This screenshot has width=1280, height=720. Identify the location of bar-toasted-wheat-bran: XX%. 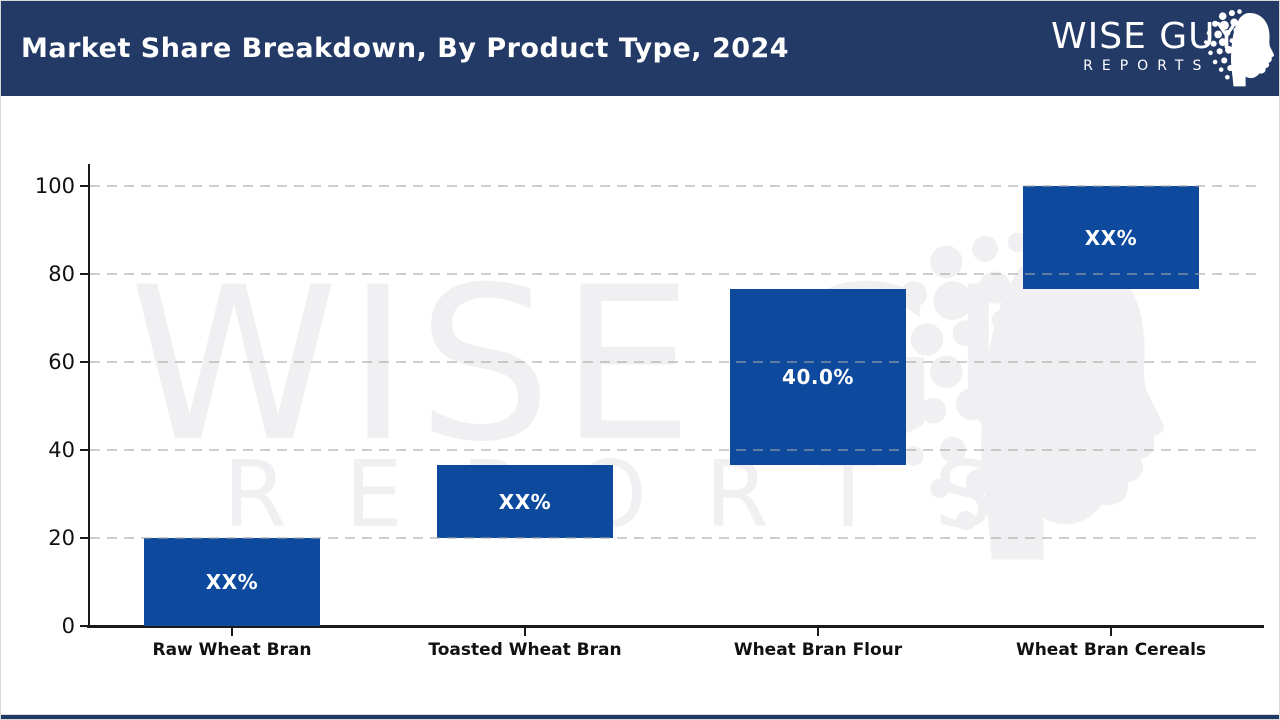
(525, 501).